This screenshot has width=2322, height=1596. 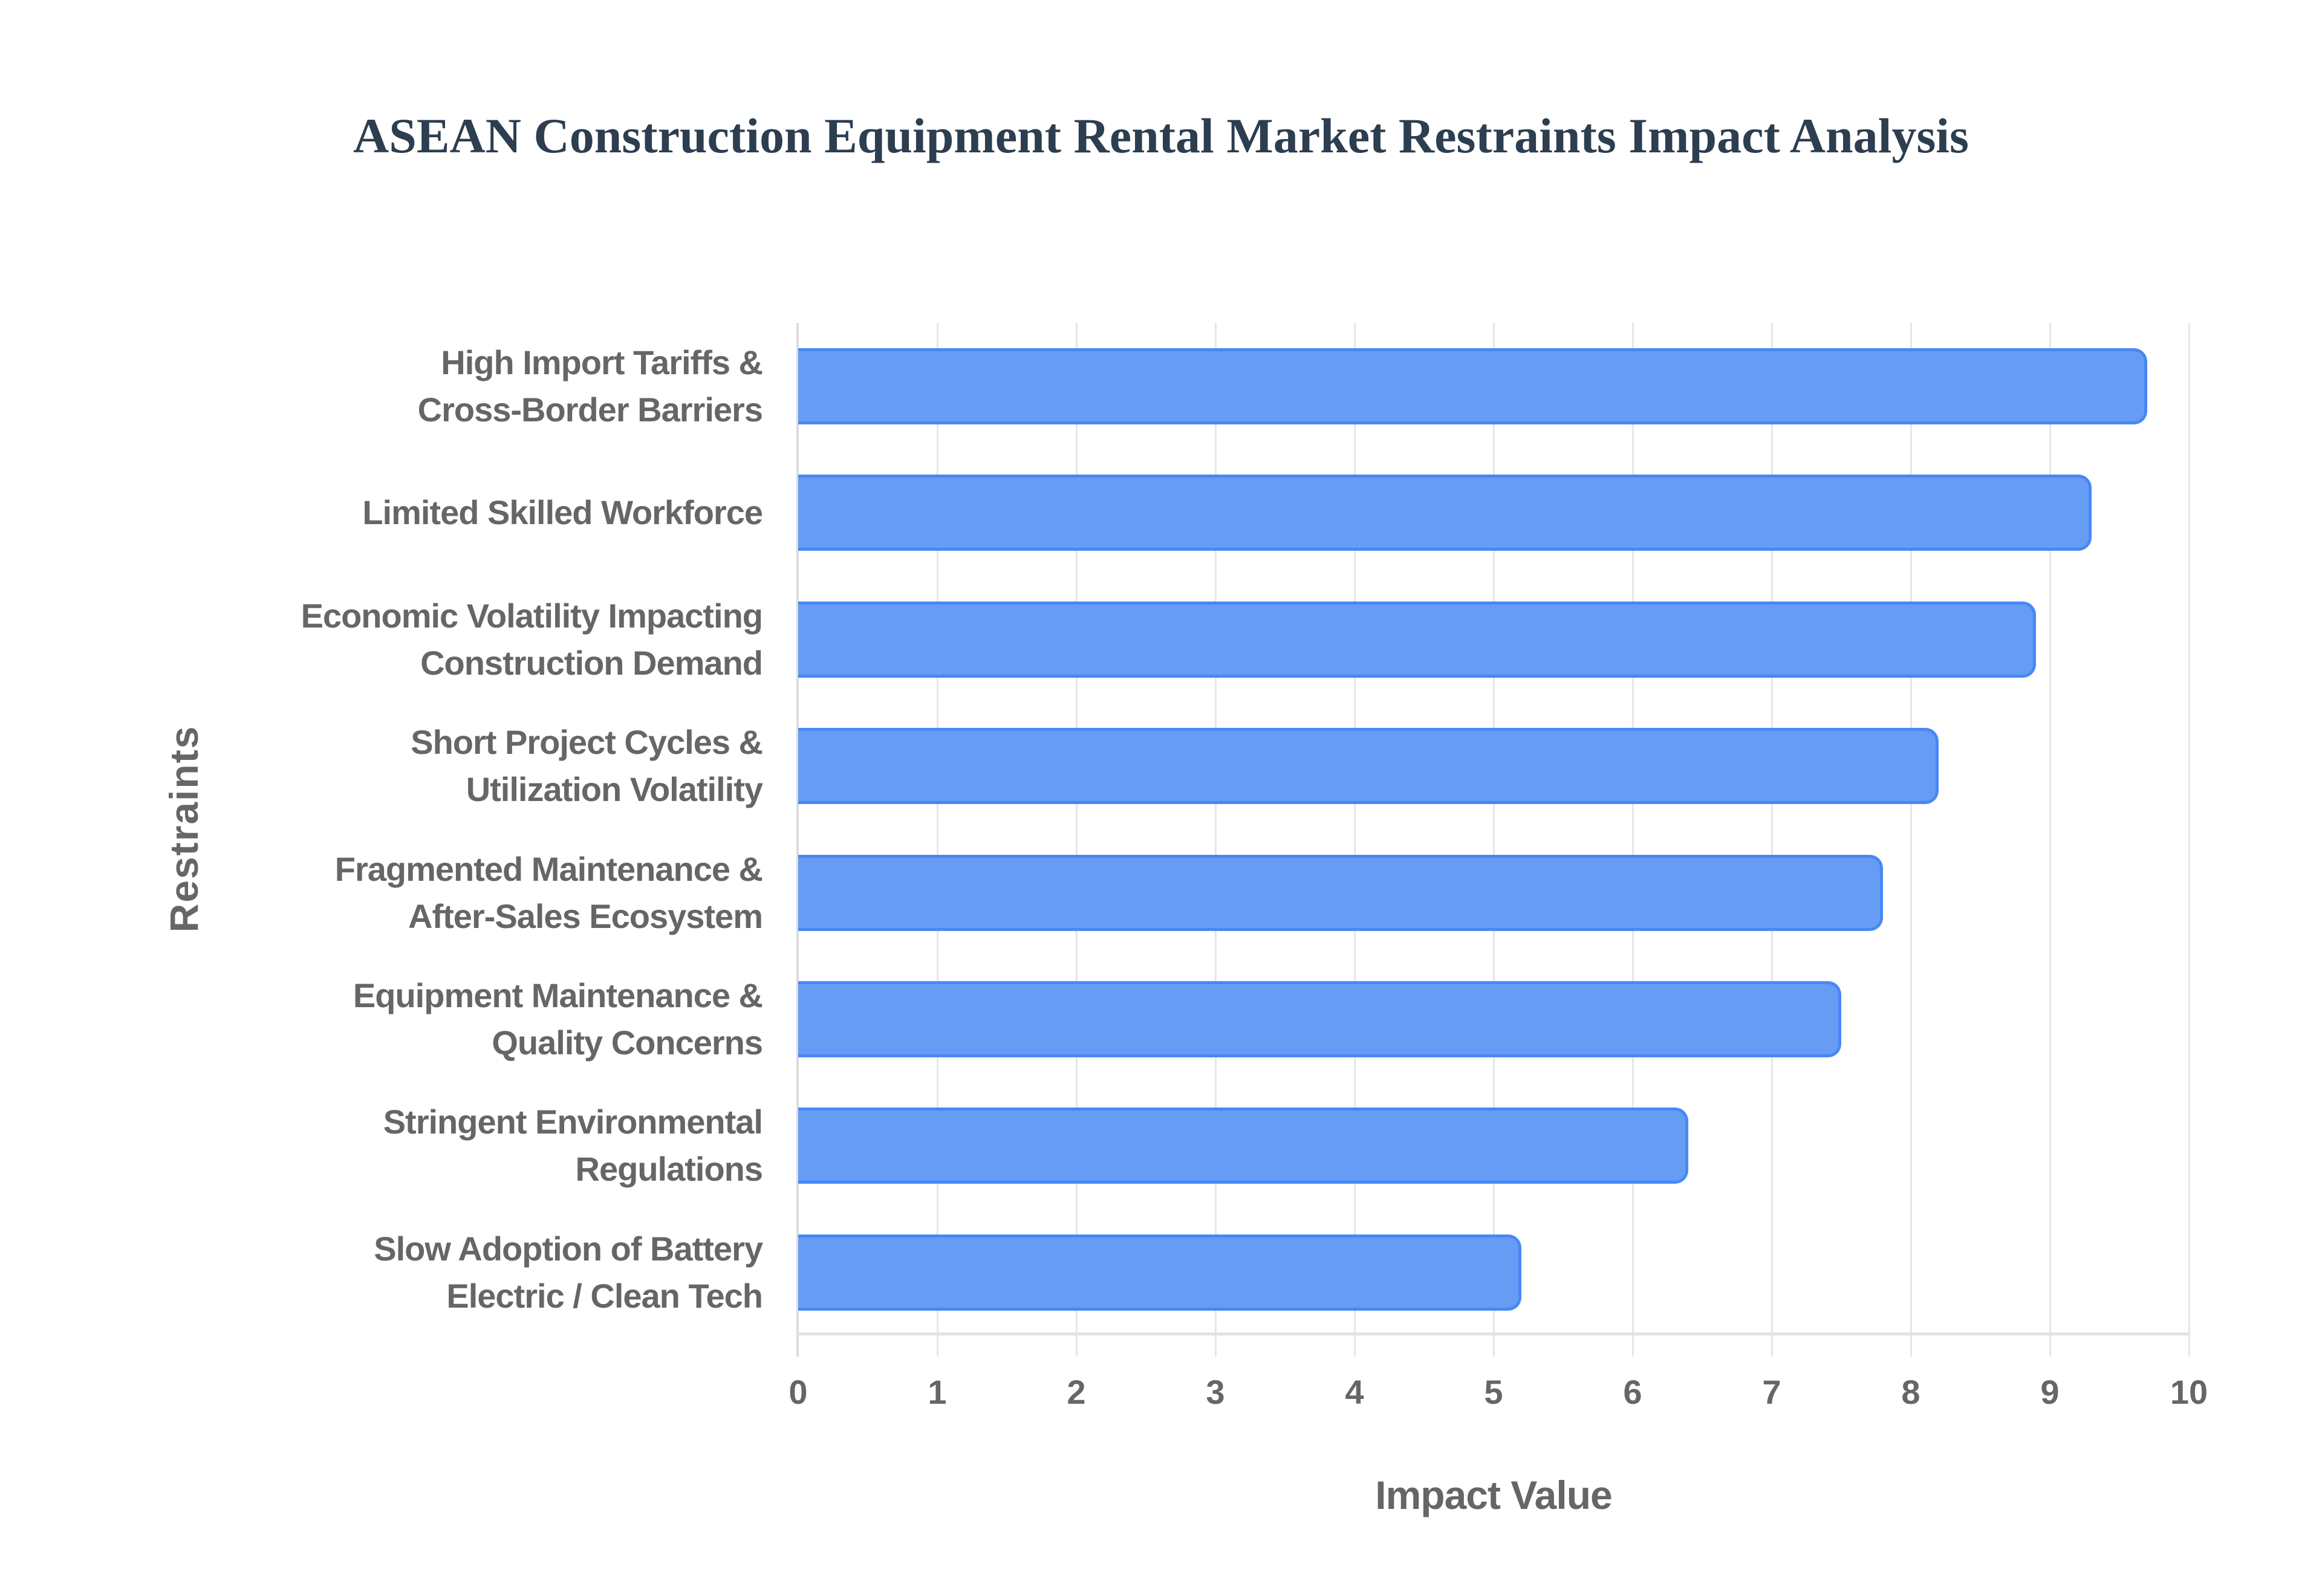 What do you see at coordinates (1633, 1392) in the screenshot?
I see `x-tick-label: 6` at bounding box center [1633, 1392].